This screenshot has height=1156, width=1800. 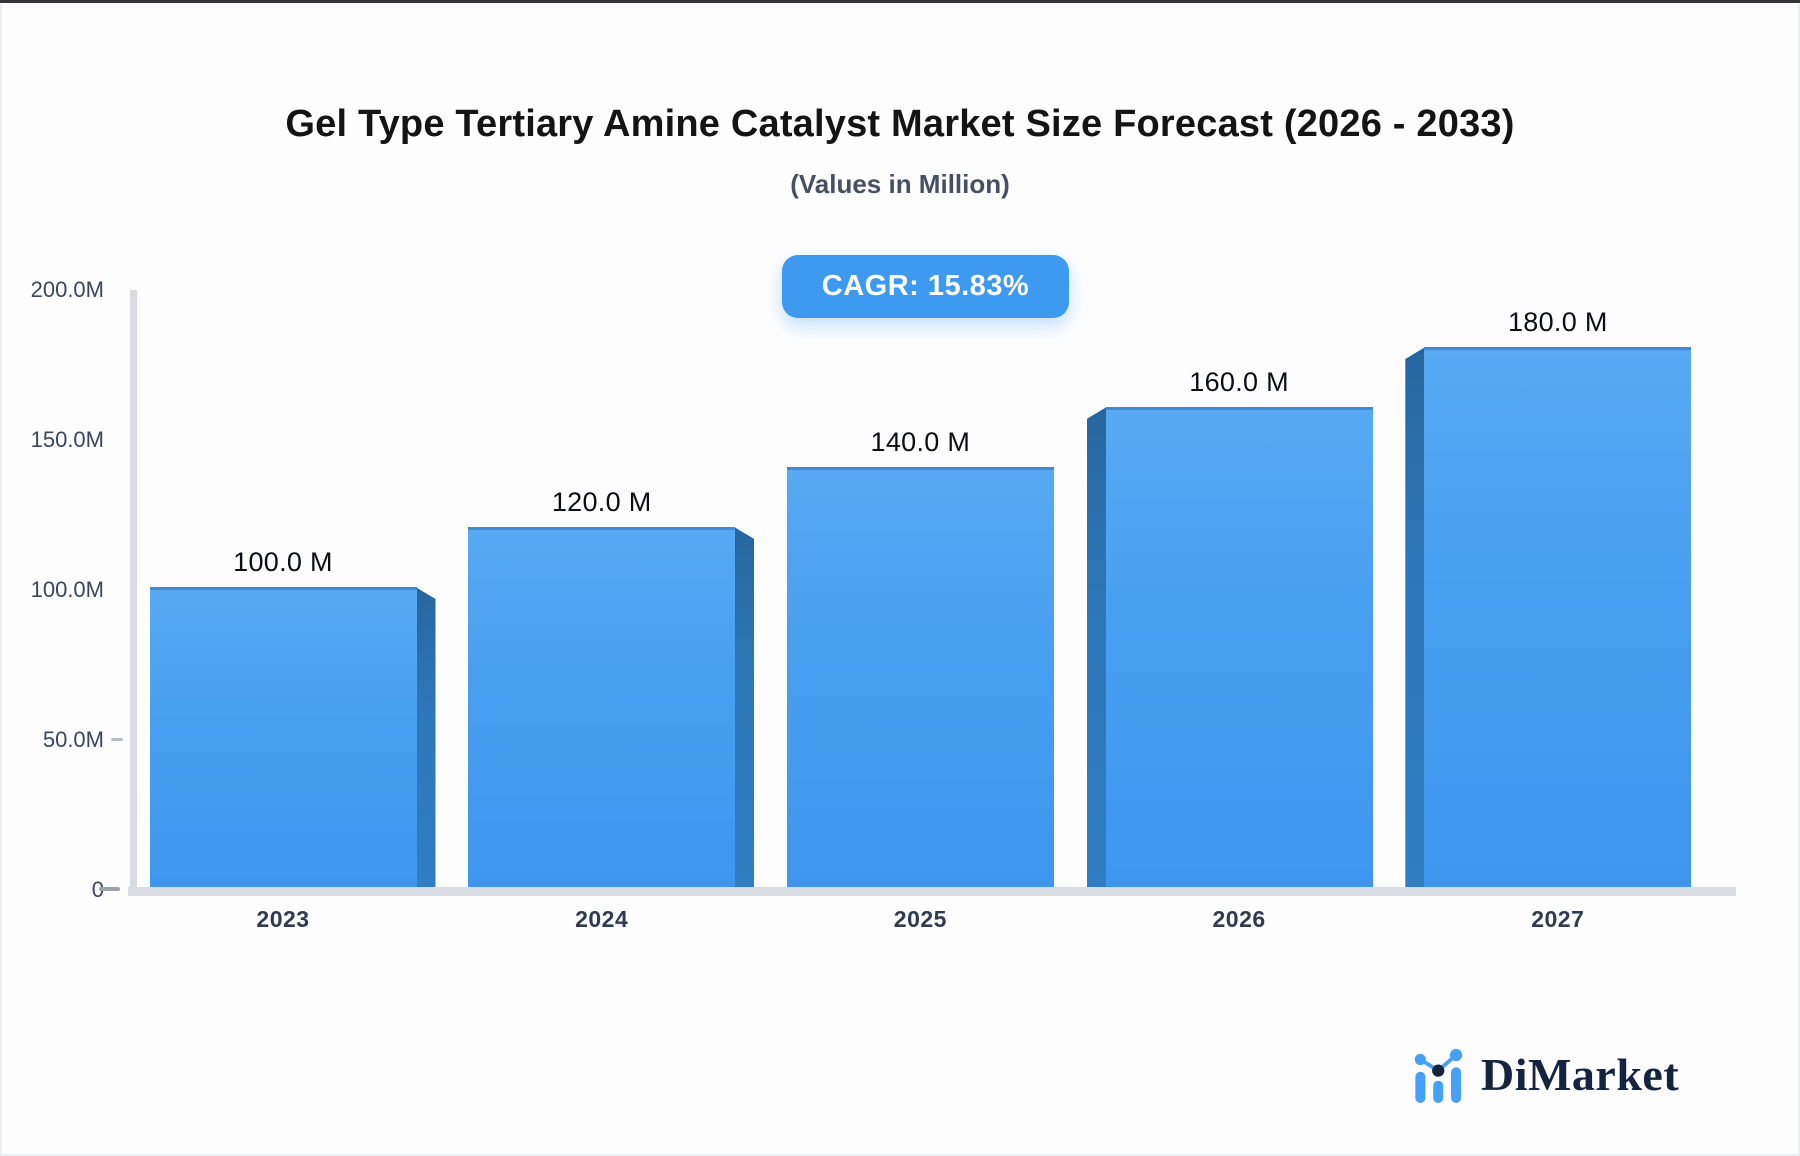 What do you see at coordinates (97, 889) in the screenshot?
I see `y-tick-label: 0` at bounding box center [97, 889].